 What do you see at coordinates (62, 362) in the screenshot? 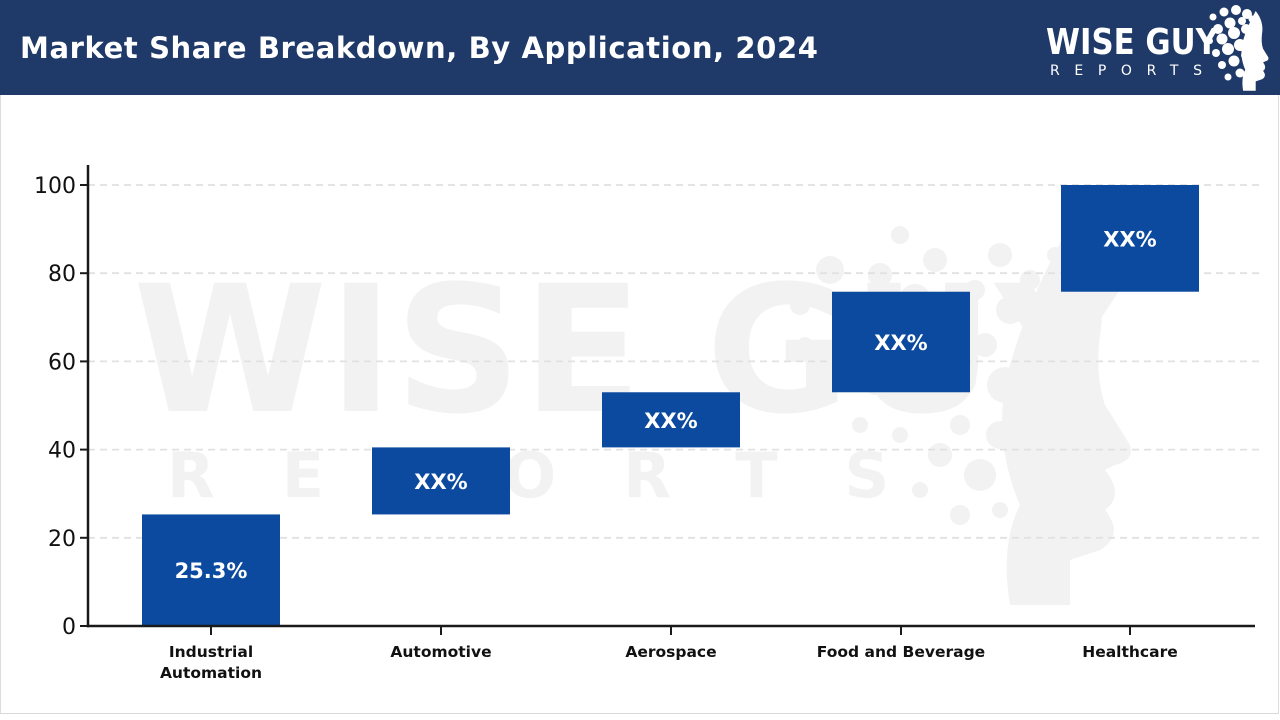
I see `y-tick-label-60: 60` at bounding box center [62, 362].